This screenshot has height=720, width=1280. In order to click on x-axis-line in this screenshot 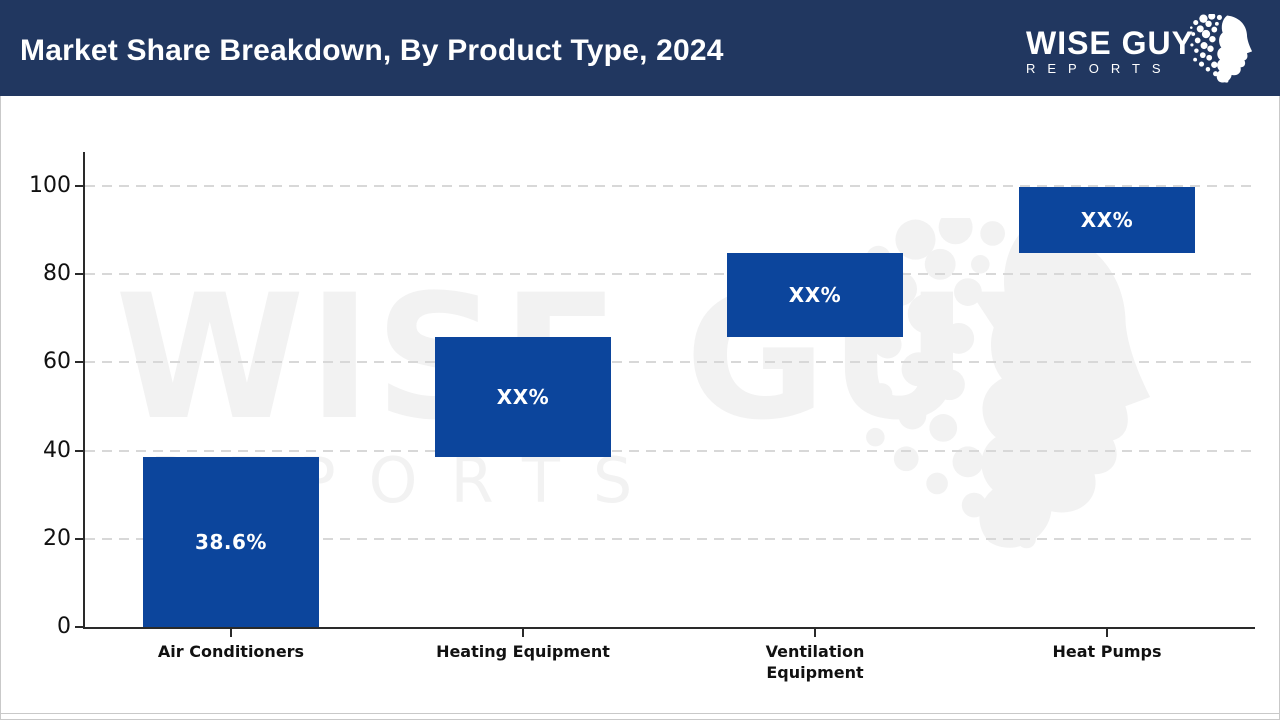, I will do `click(669, 628)`.